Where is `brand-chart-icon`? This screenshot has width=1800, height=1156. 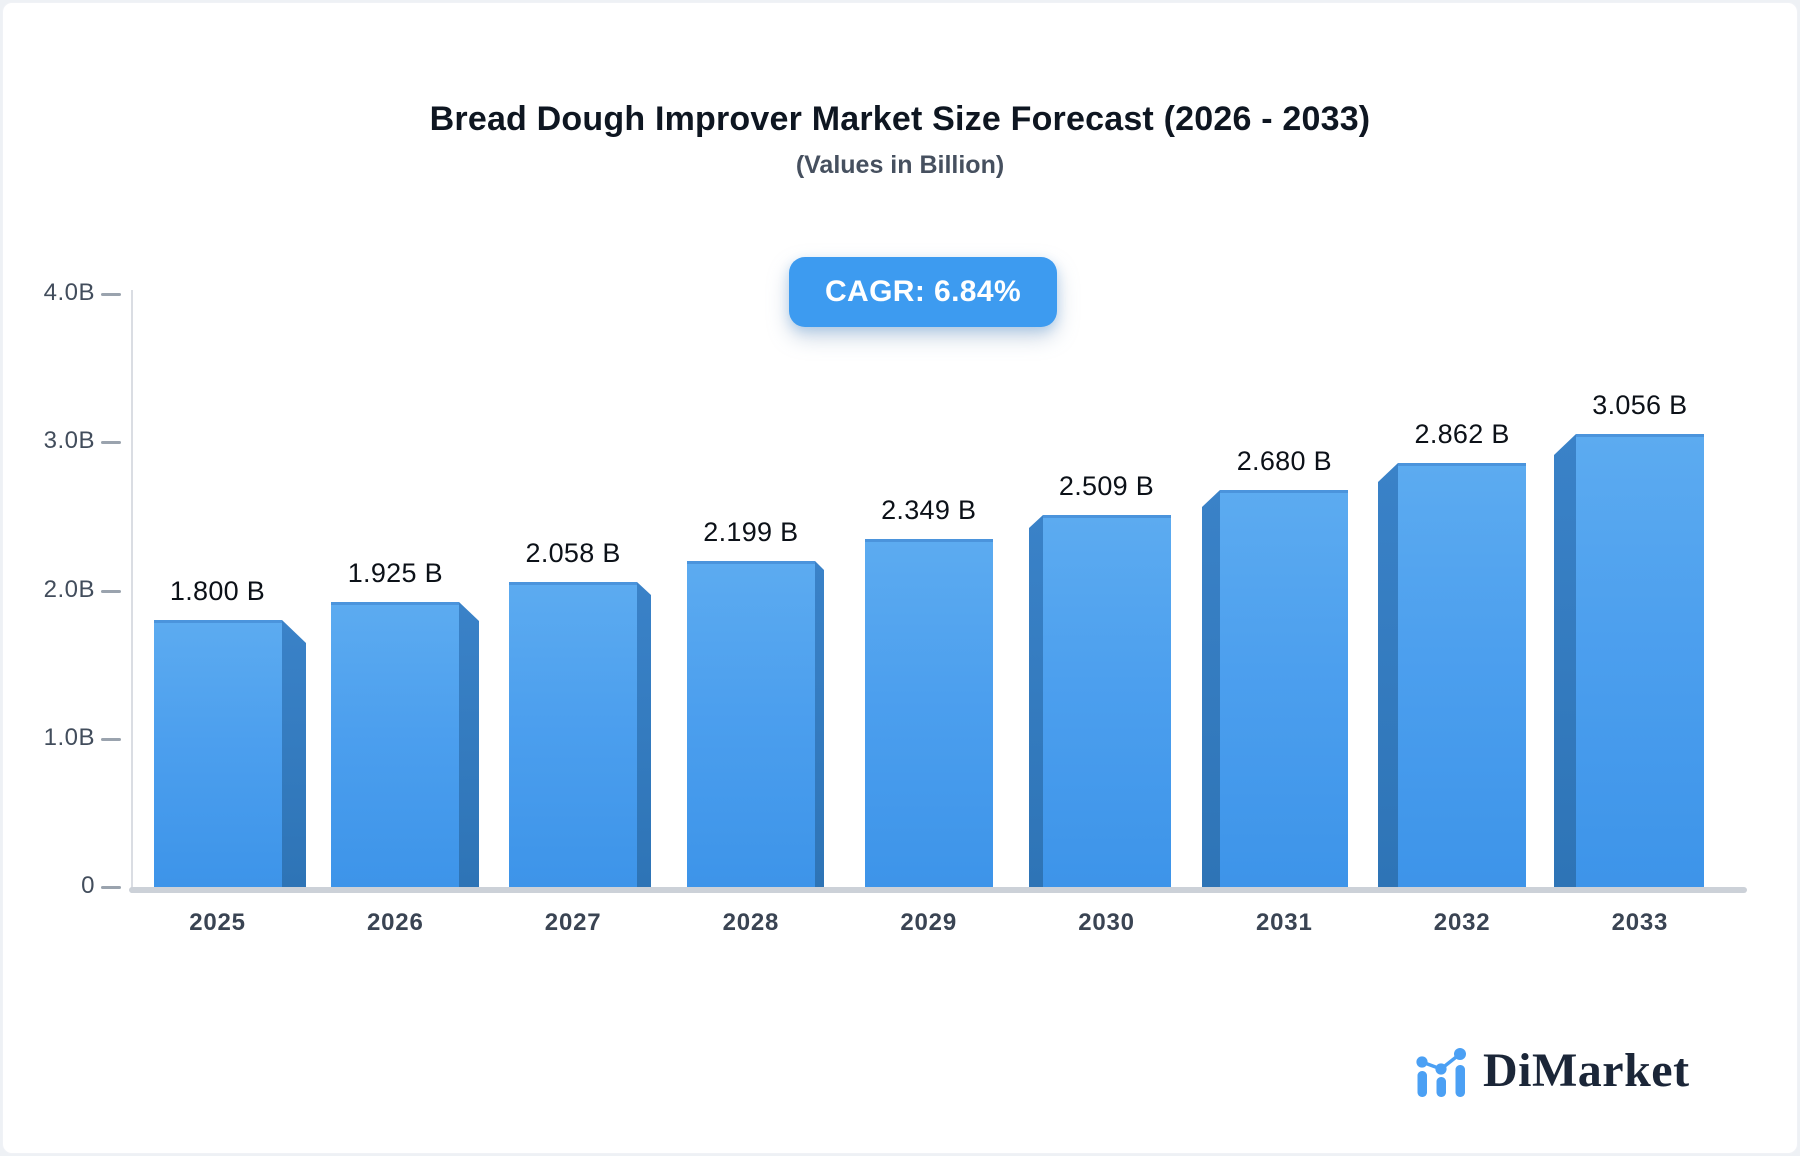
brand-chart-icon is located at coordinates (1442, 1070).